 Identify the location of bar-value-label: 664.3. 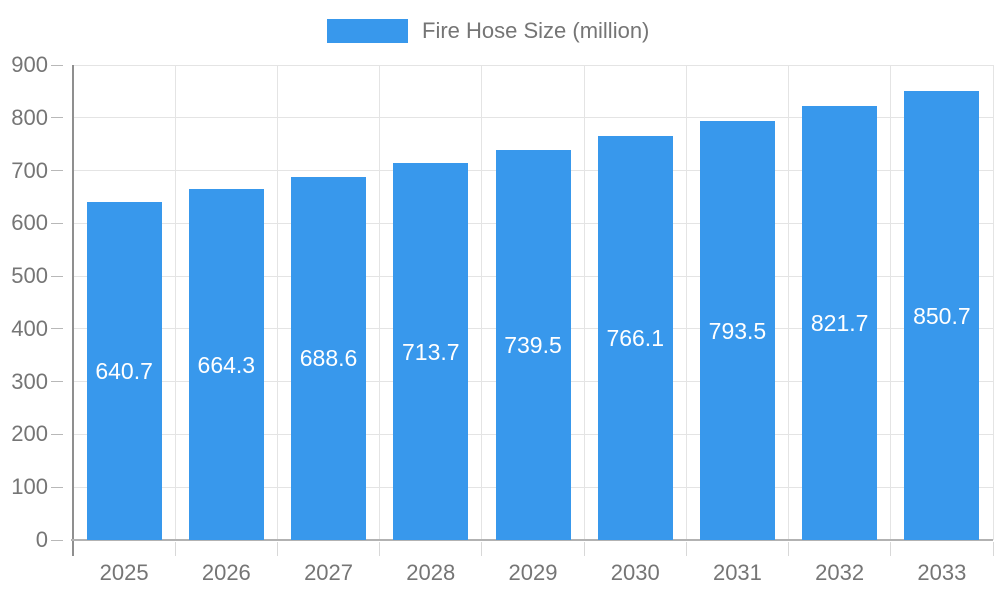
(226, 364).